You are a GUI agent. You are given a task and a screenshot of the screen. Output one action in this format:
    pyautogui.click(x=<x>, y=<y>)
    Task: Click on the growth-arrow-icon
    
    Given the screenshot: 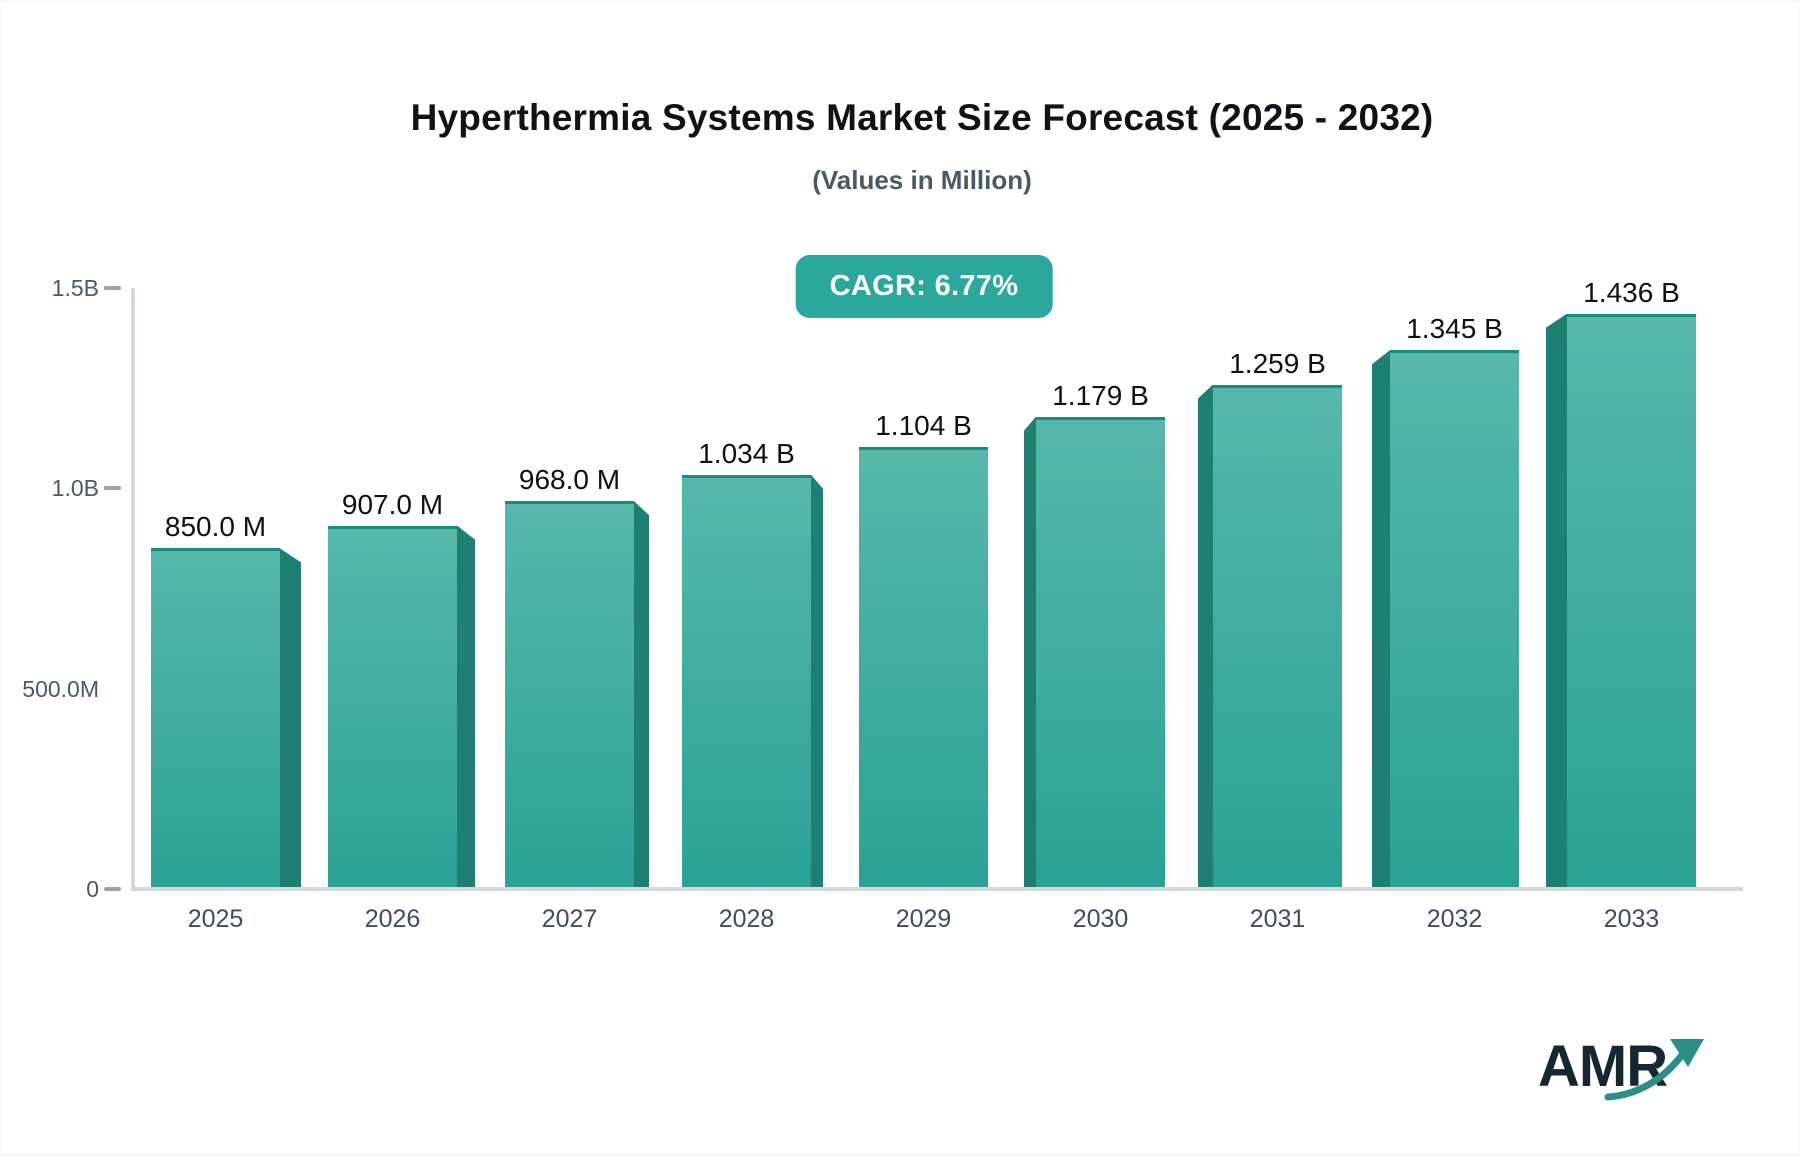 What is the action you would take?
    pyautogui.click(x=1654, y=1070)
    